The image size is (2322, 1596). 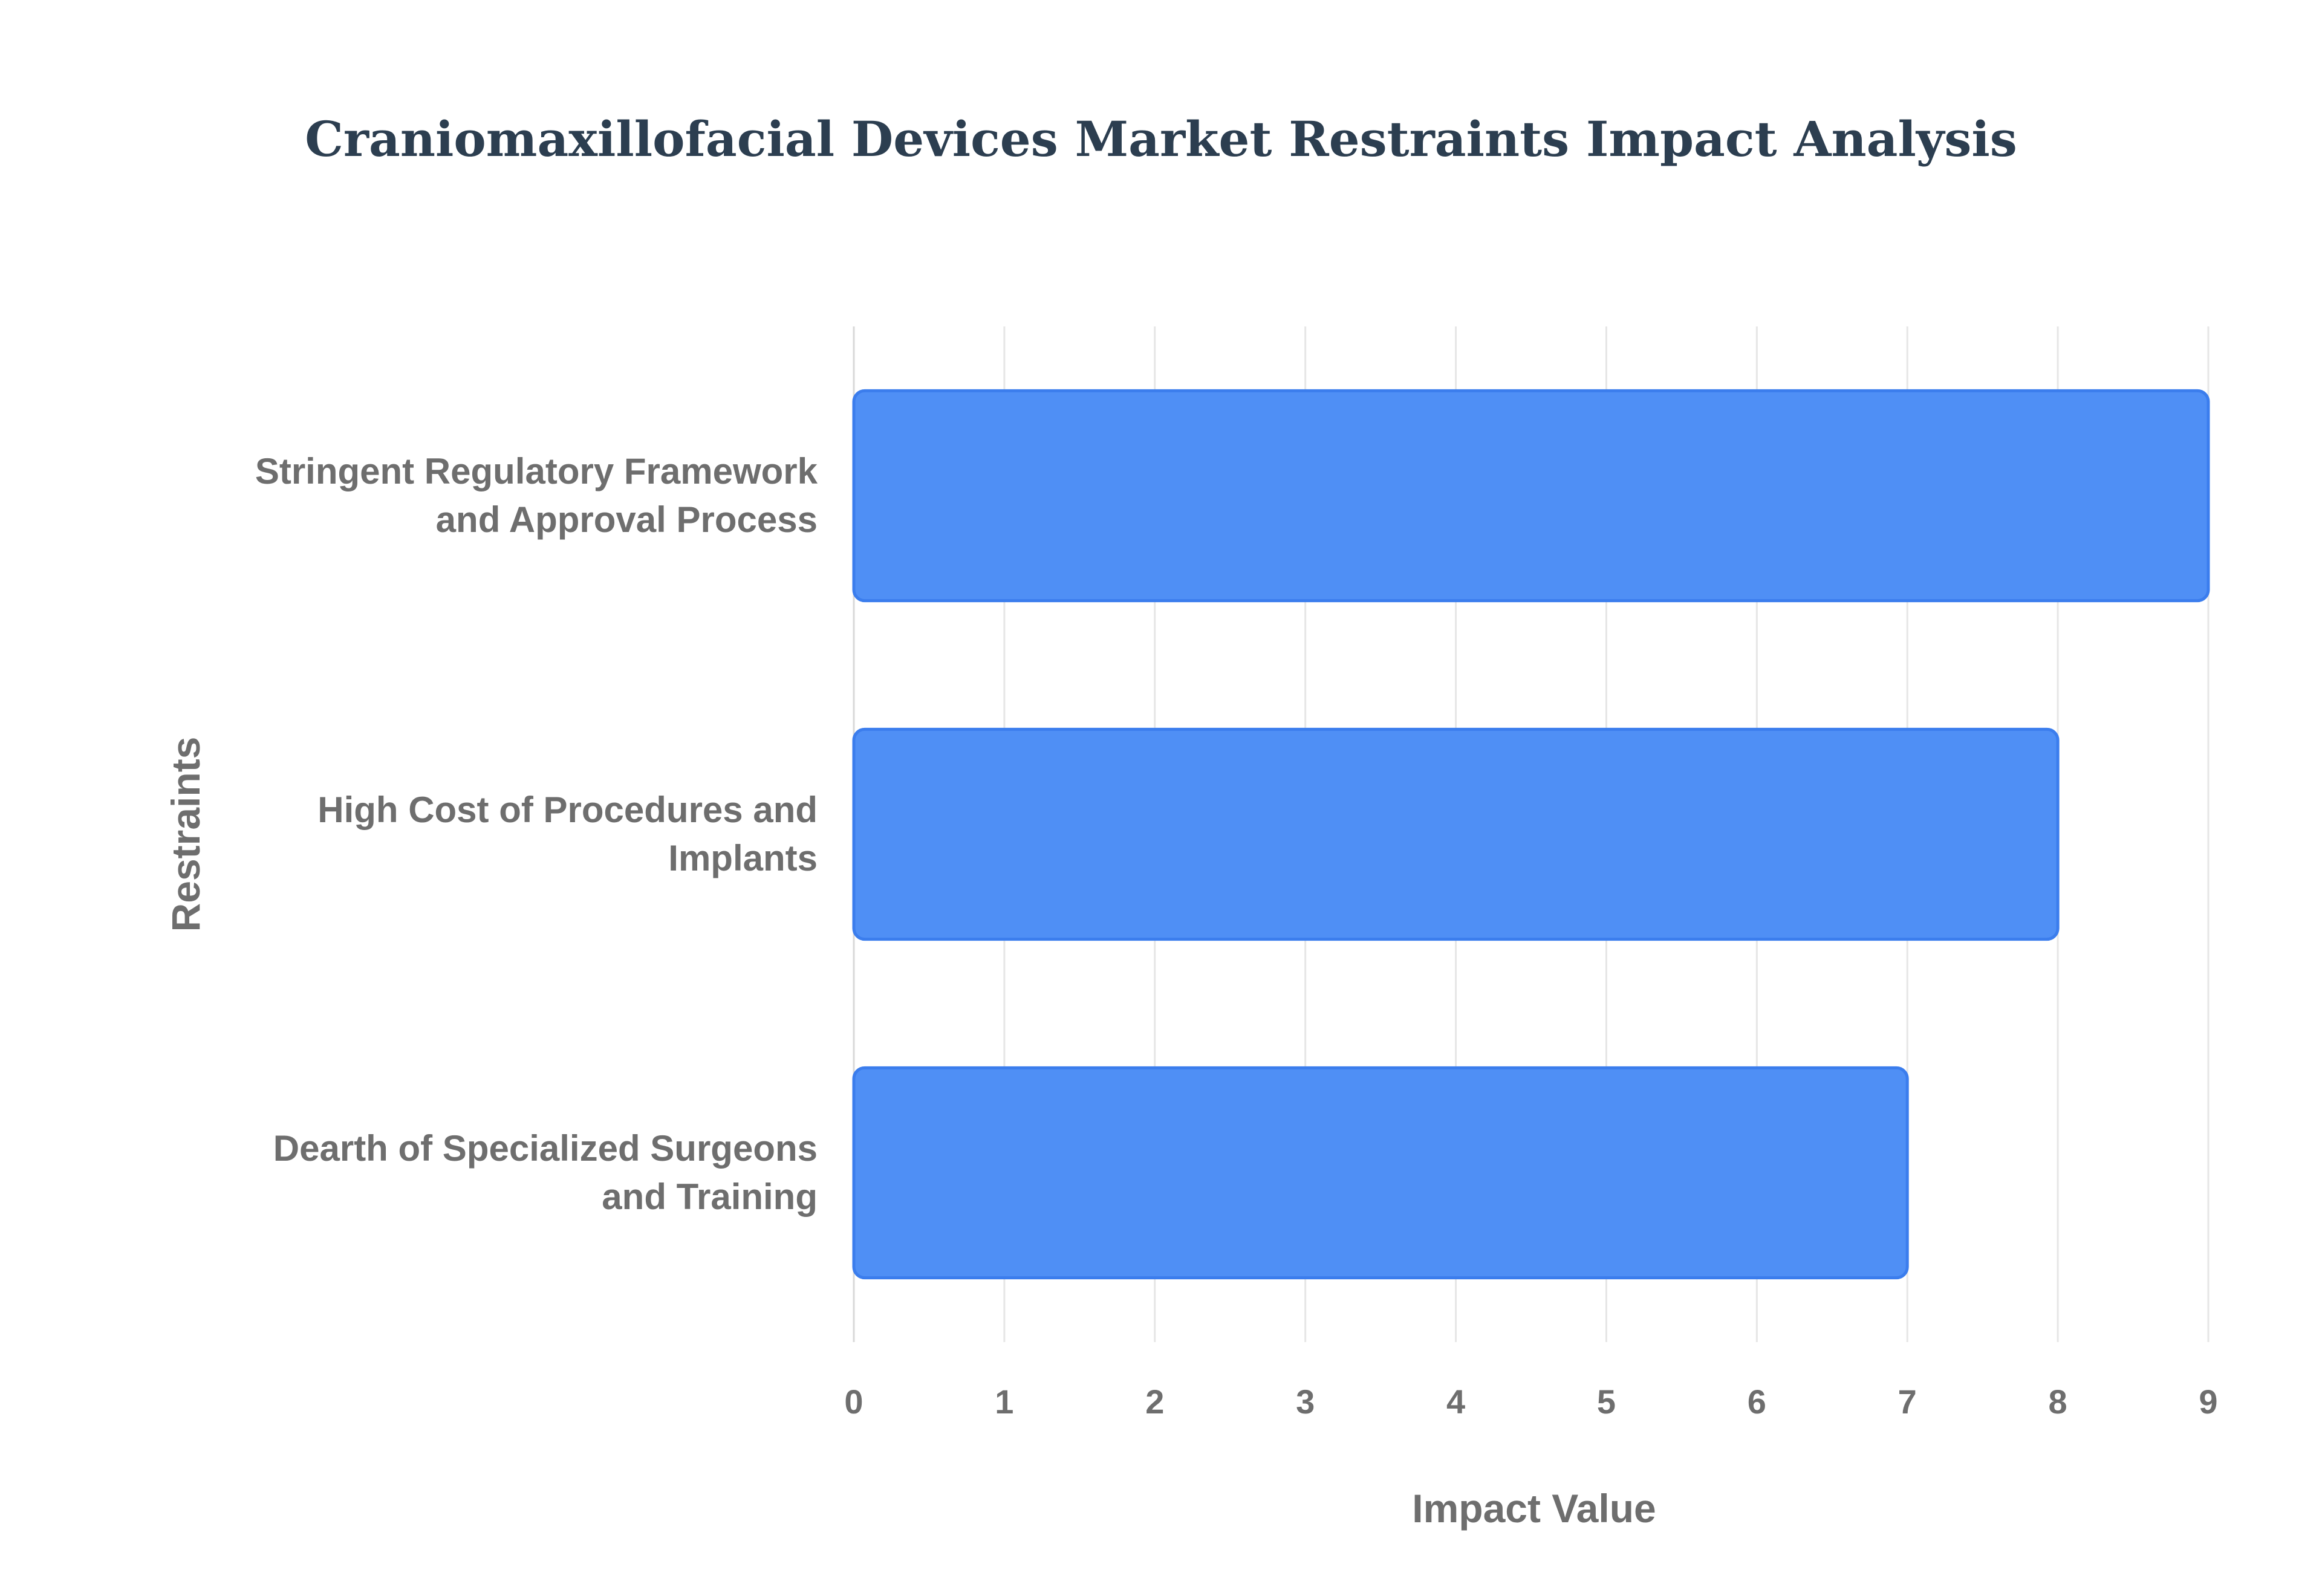 I want to click on category-label: Implants, so click(x=743, y=858).